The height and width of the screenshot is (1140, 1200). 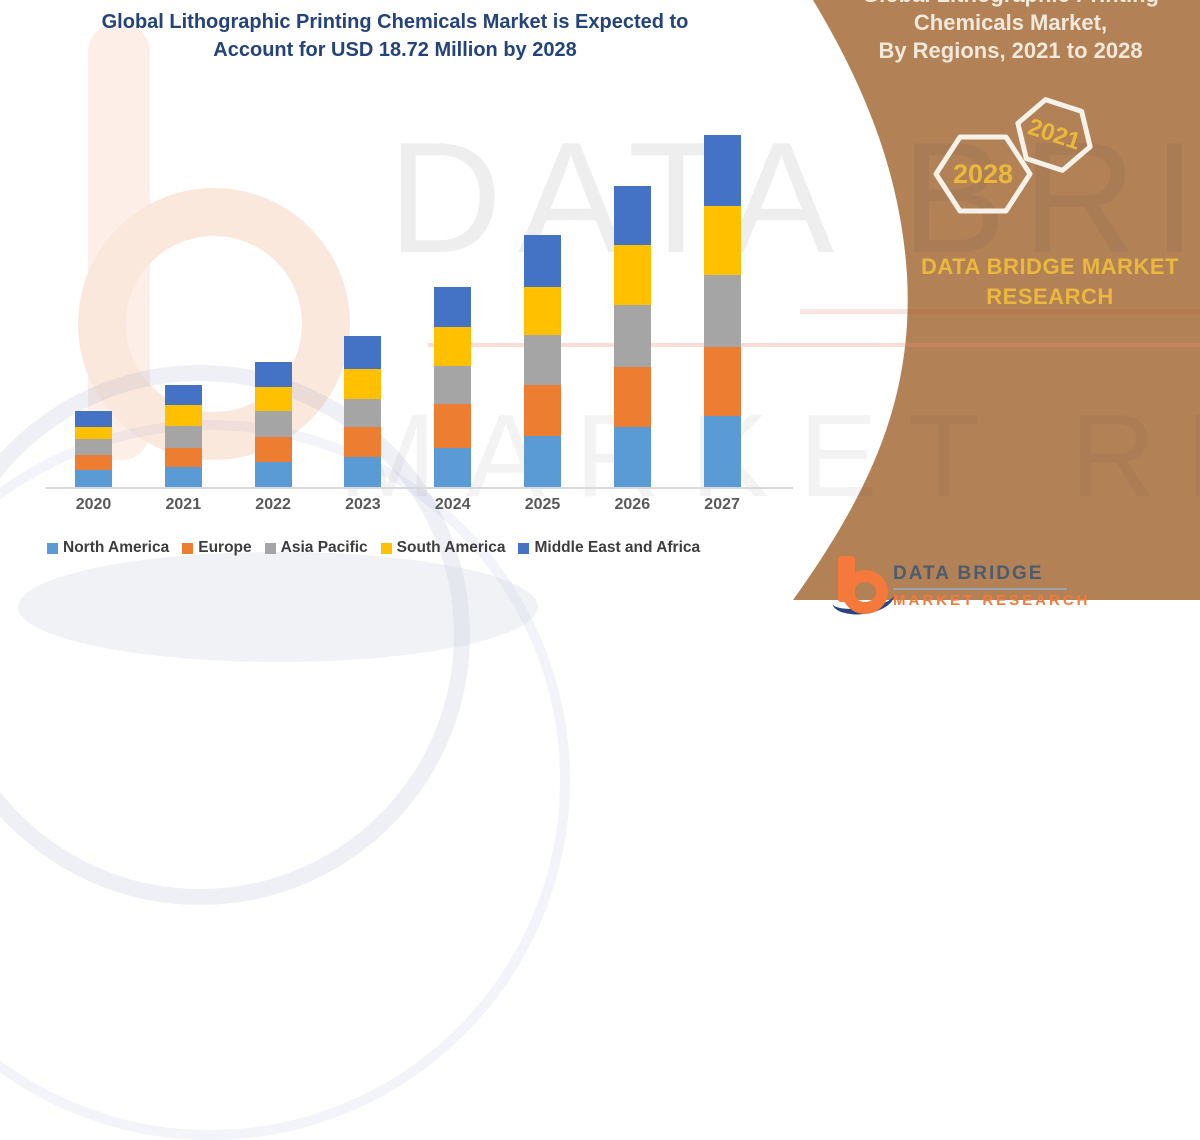 What do you see at coordinates (1010, 22) in the screenshot?
I see `side-panel-heading-line-2: Chemicals Market,` at bounding box center [1010, 22].